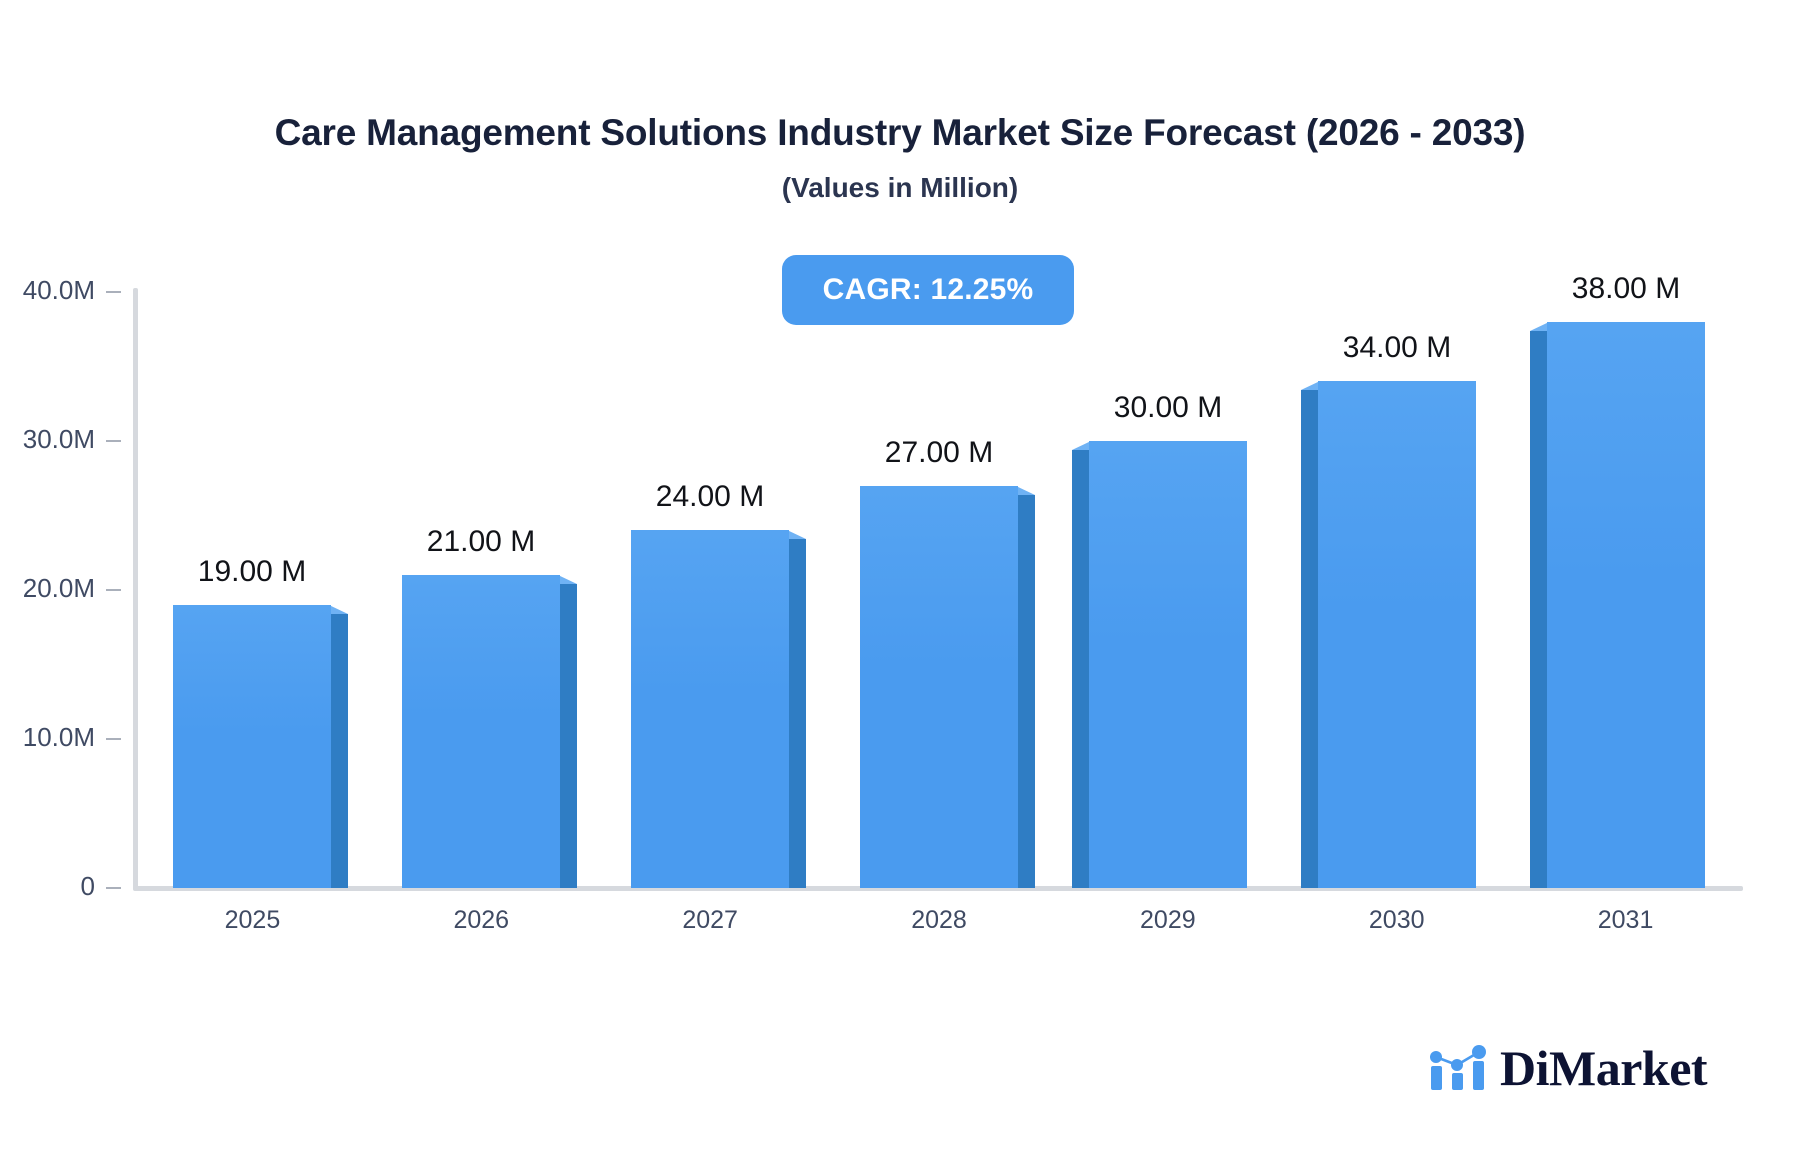 This screenshot has width=1800, height=1156. What do you see at coordinates (1397, 347) in the screenshot?
I see `bar-value-label: 34.00 M` at bounding box center [1397, 347].